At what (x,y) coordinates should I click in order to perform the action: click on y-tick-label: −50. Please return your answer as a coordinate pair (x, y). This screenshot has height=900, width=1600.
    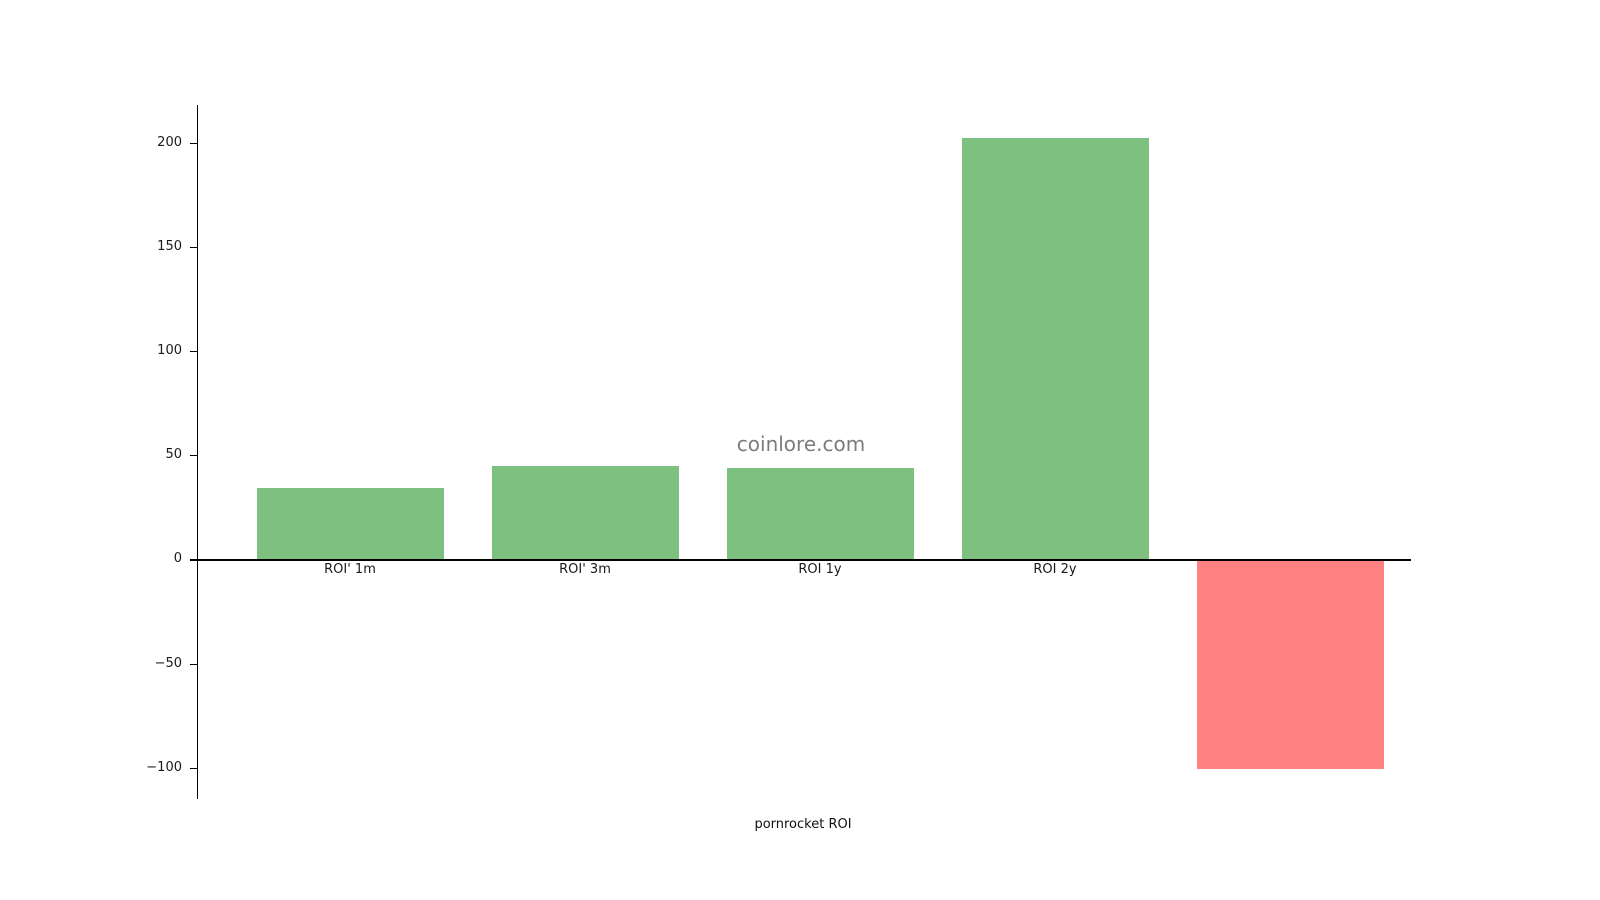
    Looking at the image, I should click on (168, 663).